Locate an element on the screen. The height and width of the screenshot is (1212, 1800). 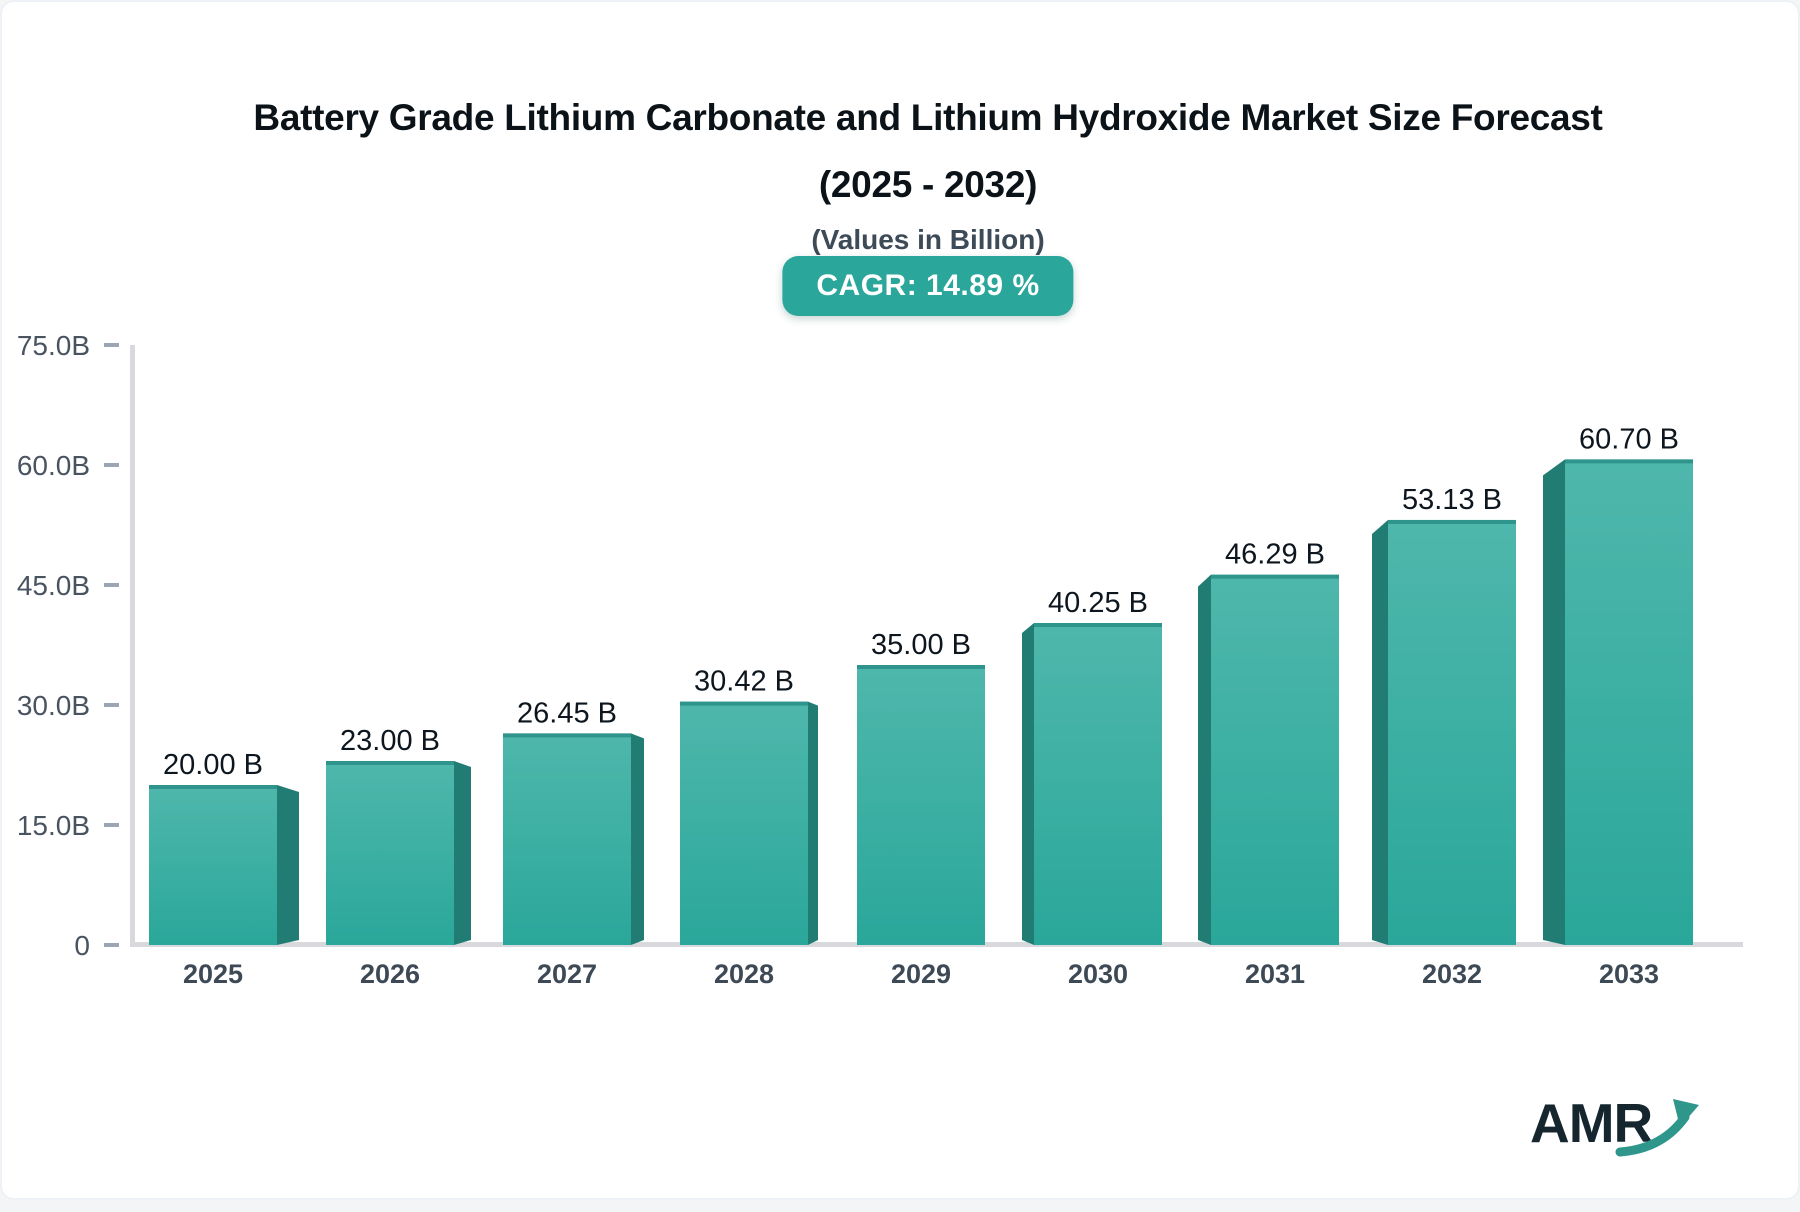
bar-value-label: 60.70 B is located at coordinates (1629, 439).